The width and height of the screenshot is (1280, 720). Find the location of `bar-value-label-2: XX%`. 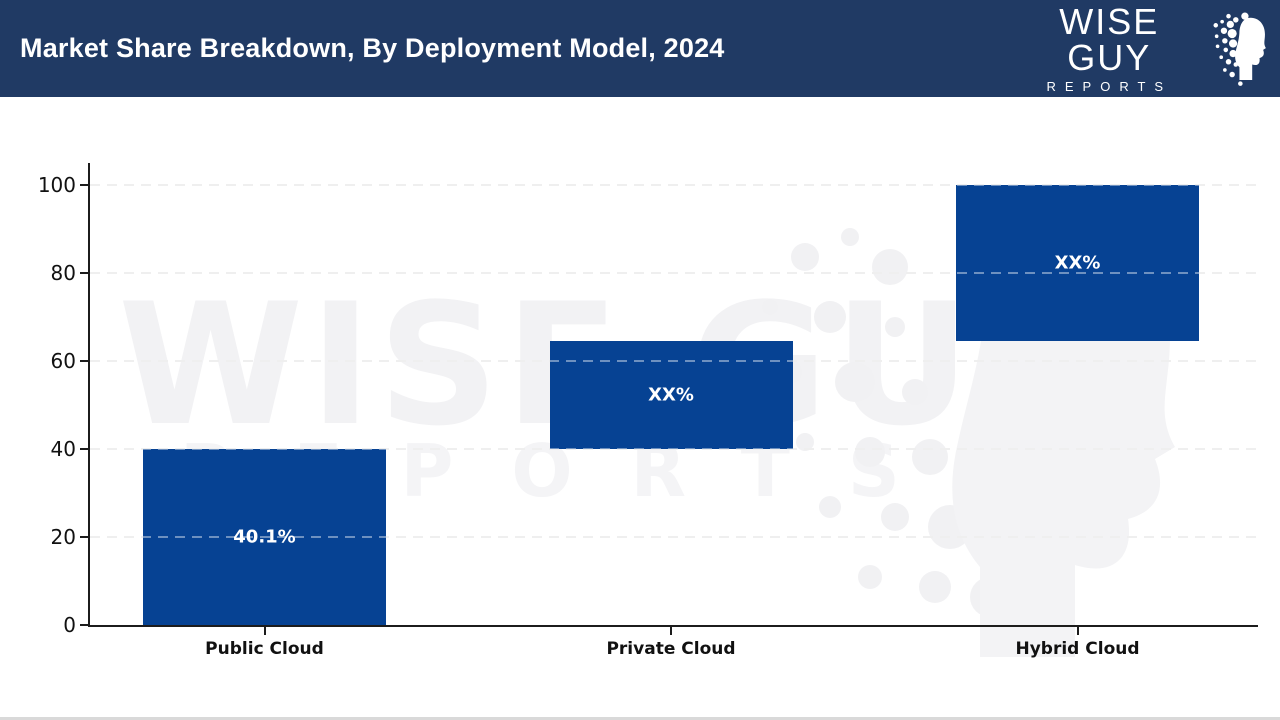

bar-value-label-2: XX% is located at coordinates (671, 395).